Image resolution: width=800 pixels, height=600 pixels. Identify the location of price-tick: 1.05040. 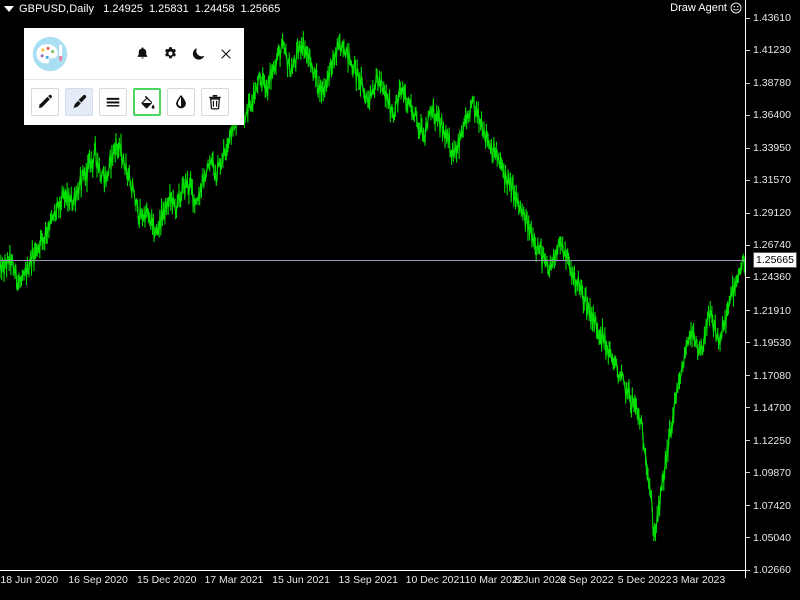
(768, 538).